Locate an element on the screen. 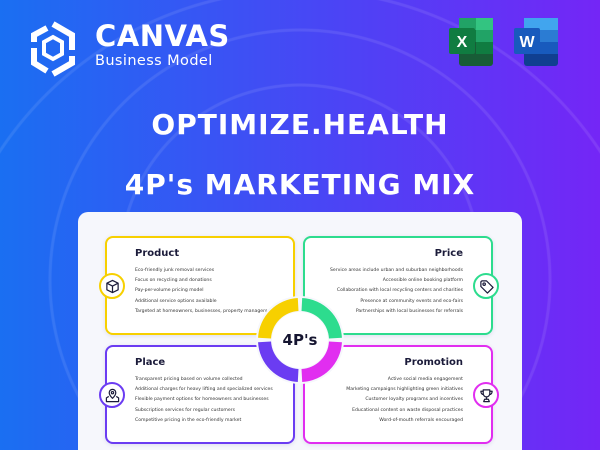 The height and width of the screenshot is (450, 600). trophy-icon is located at coordinates (486, 395).